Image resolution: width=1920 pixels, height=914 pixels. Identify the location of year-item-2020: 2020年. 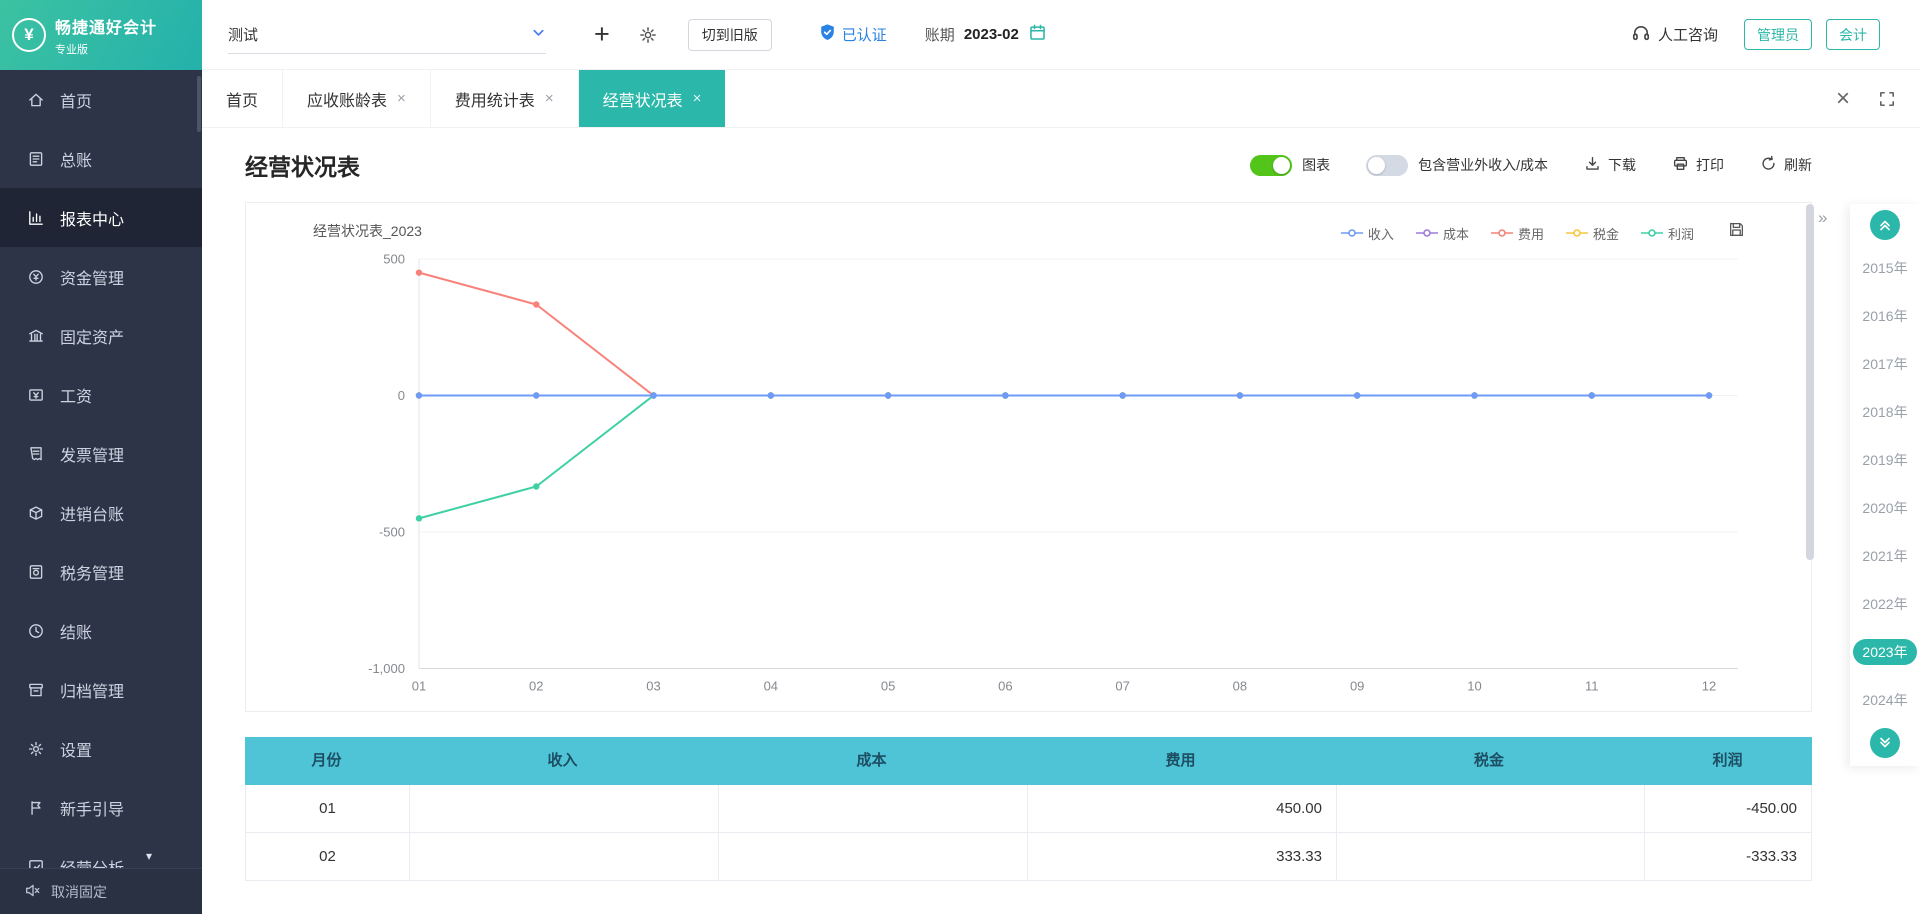
(1884, 508).